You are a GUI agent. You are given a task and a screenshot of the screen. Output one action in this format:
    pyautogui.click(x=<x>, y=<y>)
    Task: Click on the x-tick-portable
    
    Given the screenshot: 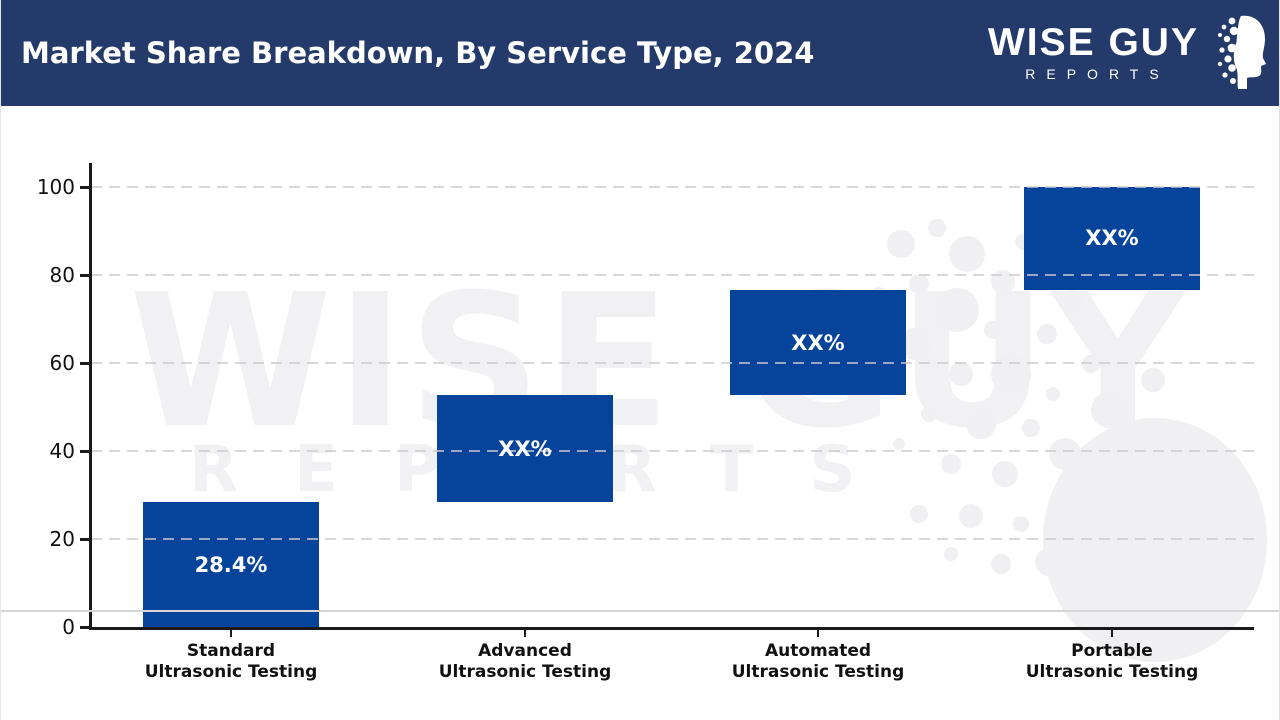 What is the action you would take?
    pyautogui.click(x=1112, y=633)
    